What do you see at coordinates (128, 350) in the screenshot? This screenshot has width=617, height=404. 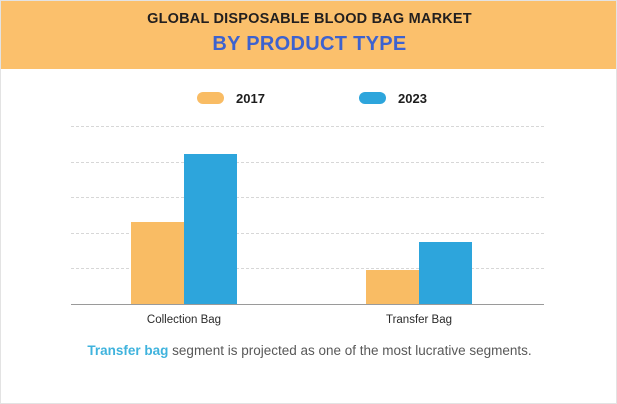 I see `caption-highlight: Transfer bag` at bounding box center [128, 350].